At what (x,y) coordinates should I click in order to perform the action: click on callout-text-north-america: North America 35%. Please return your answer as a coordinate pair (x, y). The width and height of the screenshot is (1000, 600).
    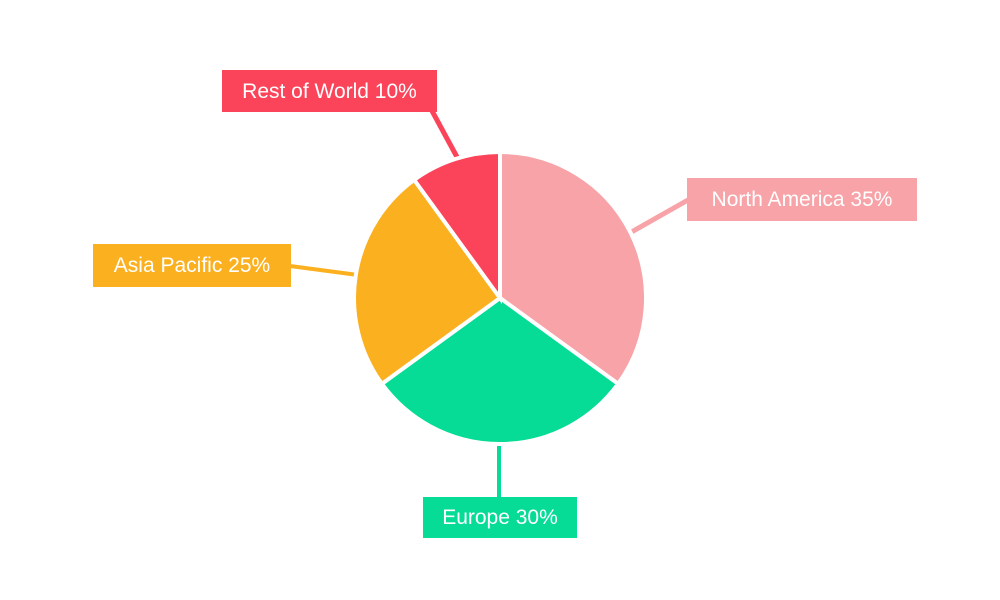
    Looking at the image, I should click on (802, 199).